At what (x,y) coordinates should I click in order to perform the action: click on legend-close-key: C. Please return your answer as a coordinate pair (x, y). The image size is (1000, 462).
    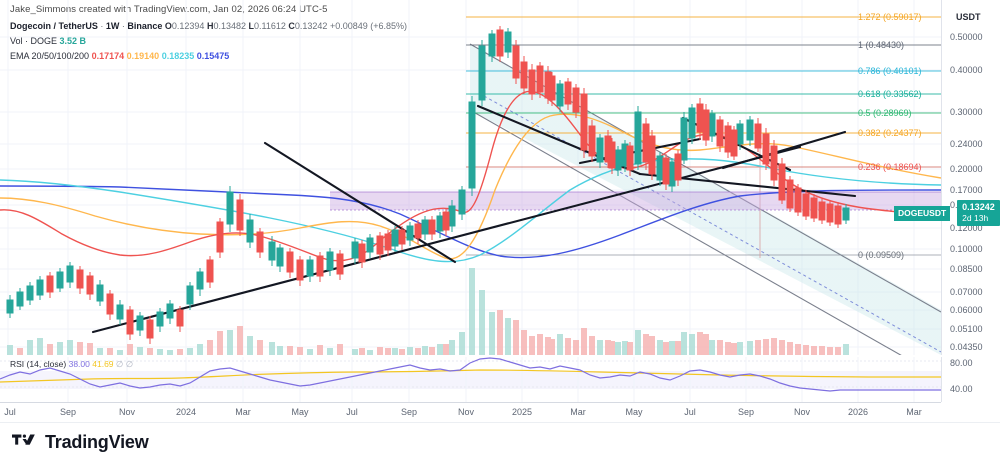
    Looking at the image, I should click on (291, 26).